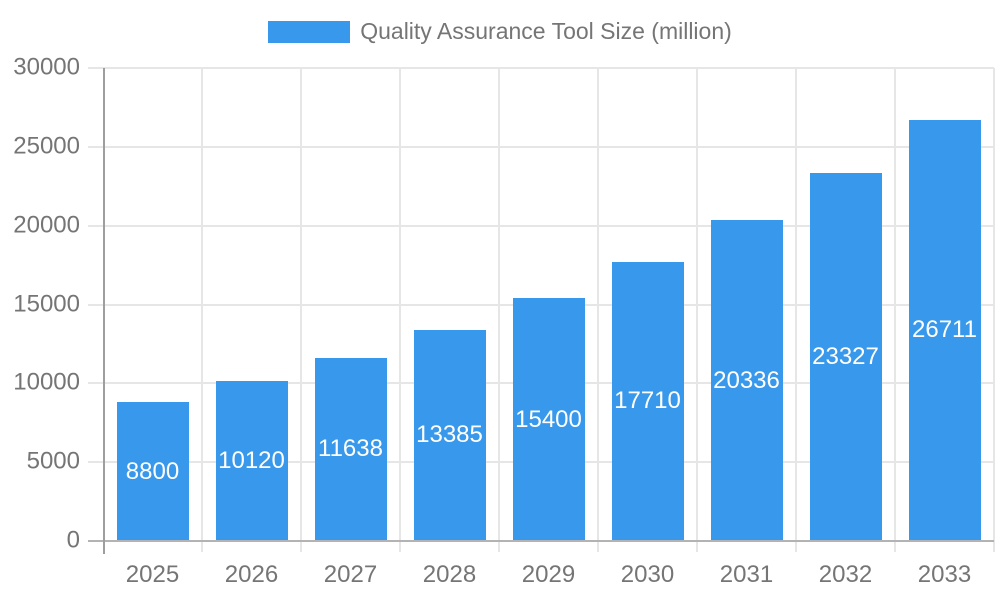 Image resolution: width=1000 pixels, height=600 pixels. I want to click on bar: 15400, so click(548, 419).